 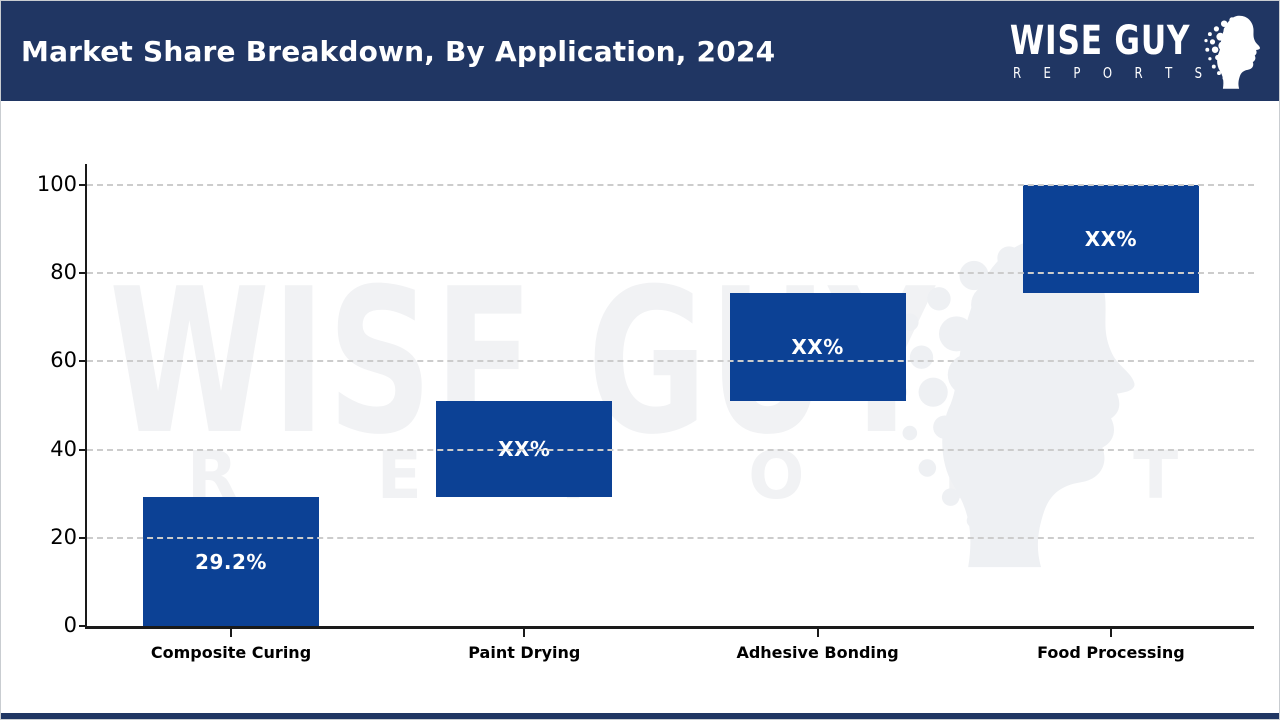 I want to click on wiseguy-logo-text: WISE GUY R E P O R T S, so click(x=1110, y=51).